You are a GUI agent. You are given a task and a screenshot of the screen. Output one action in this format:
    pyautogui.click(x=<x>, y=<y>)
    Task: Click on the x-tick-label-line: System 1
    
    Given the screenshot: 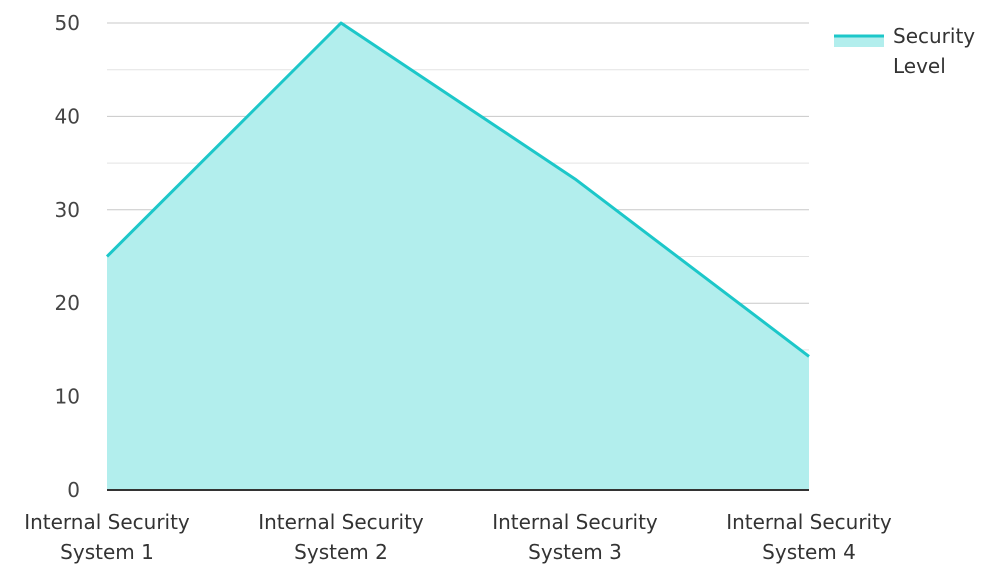 What is the action you would take?
    pyautogui.click(x=107, y=552)
    